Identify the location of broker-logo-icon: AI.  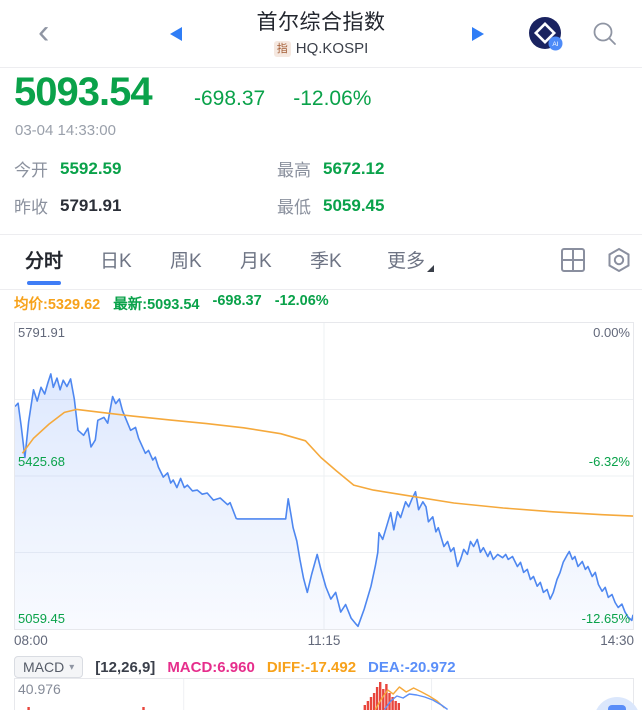
(546, 34).